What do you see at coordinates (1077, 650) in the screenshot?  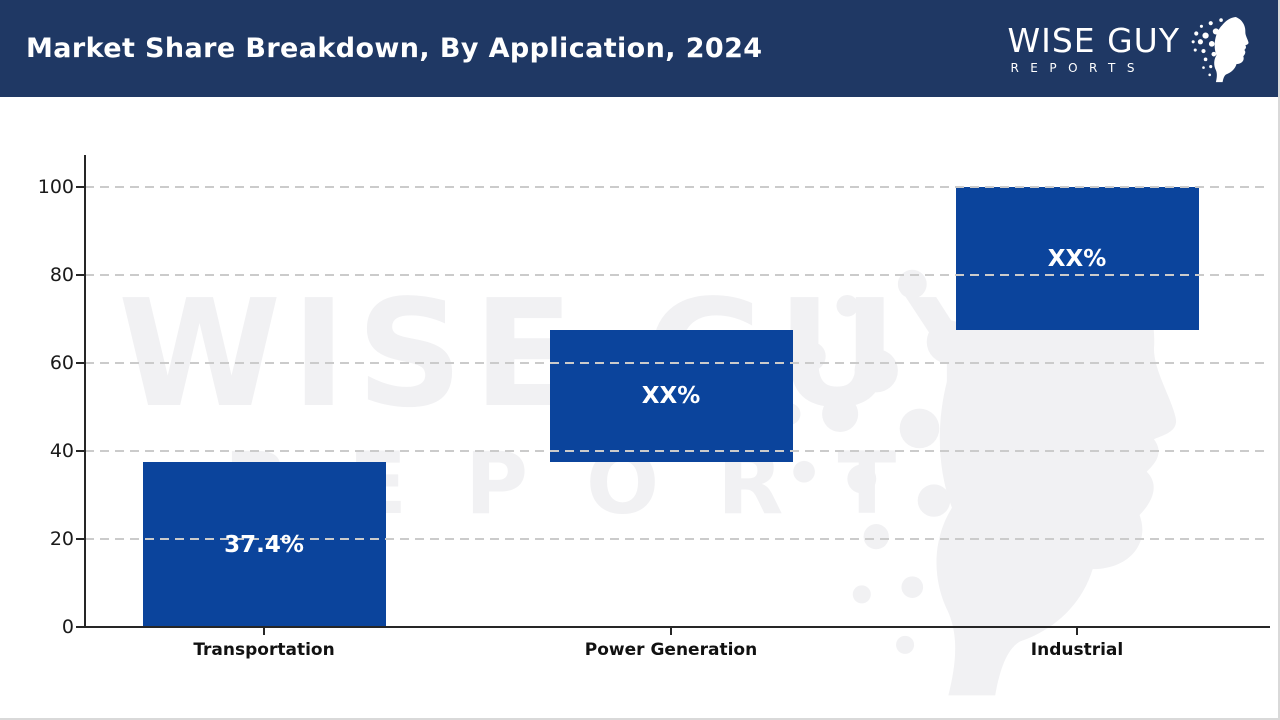 I see `x-category-label: Industrial` at bounding box center [1077, 650].